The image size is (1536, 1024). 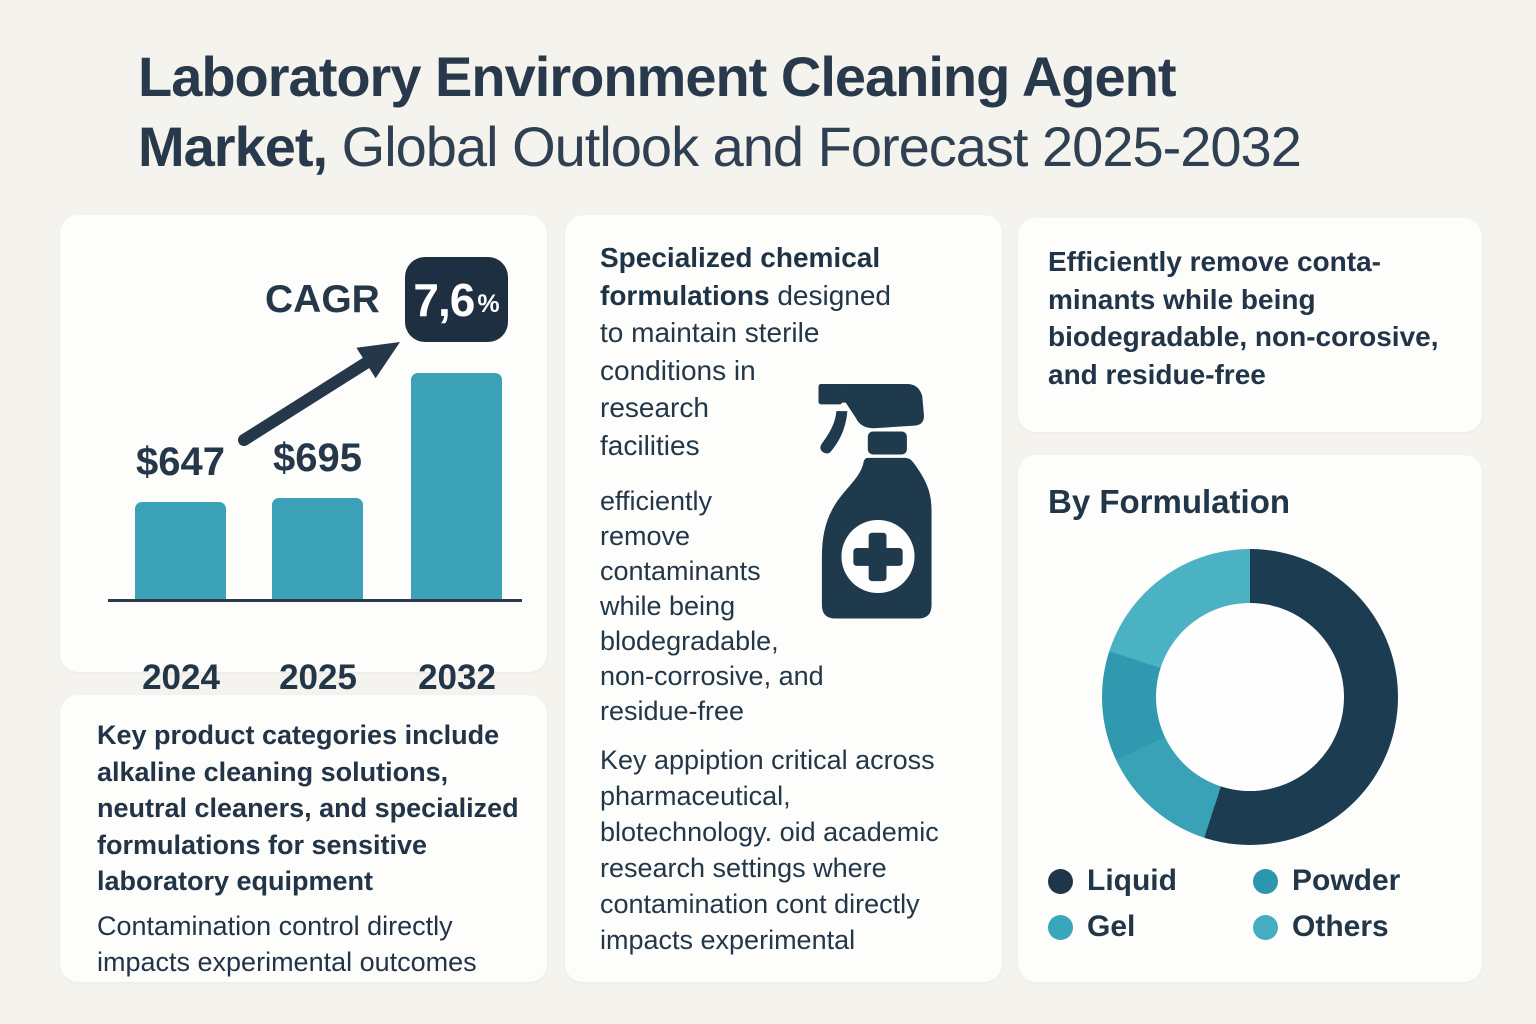 I want to click on others-dot-icon, so click(x=1265, y=927).